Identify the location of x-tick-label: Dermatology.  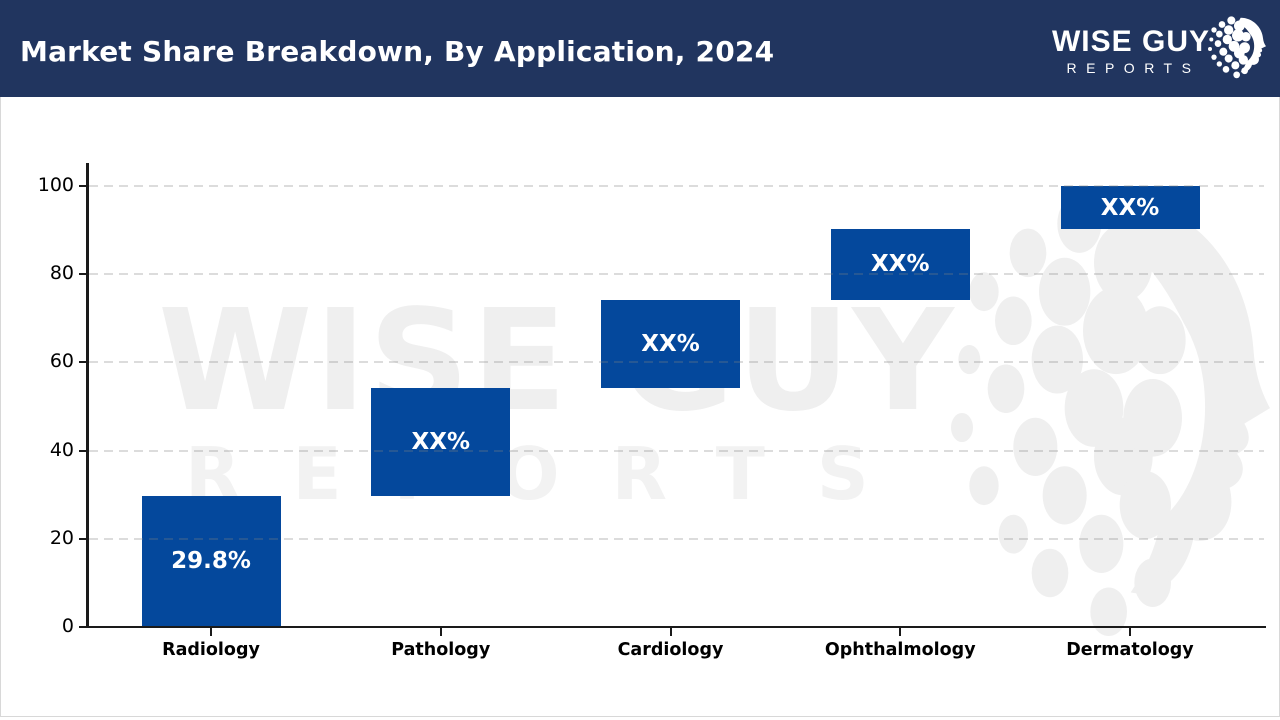
(1130, 650).